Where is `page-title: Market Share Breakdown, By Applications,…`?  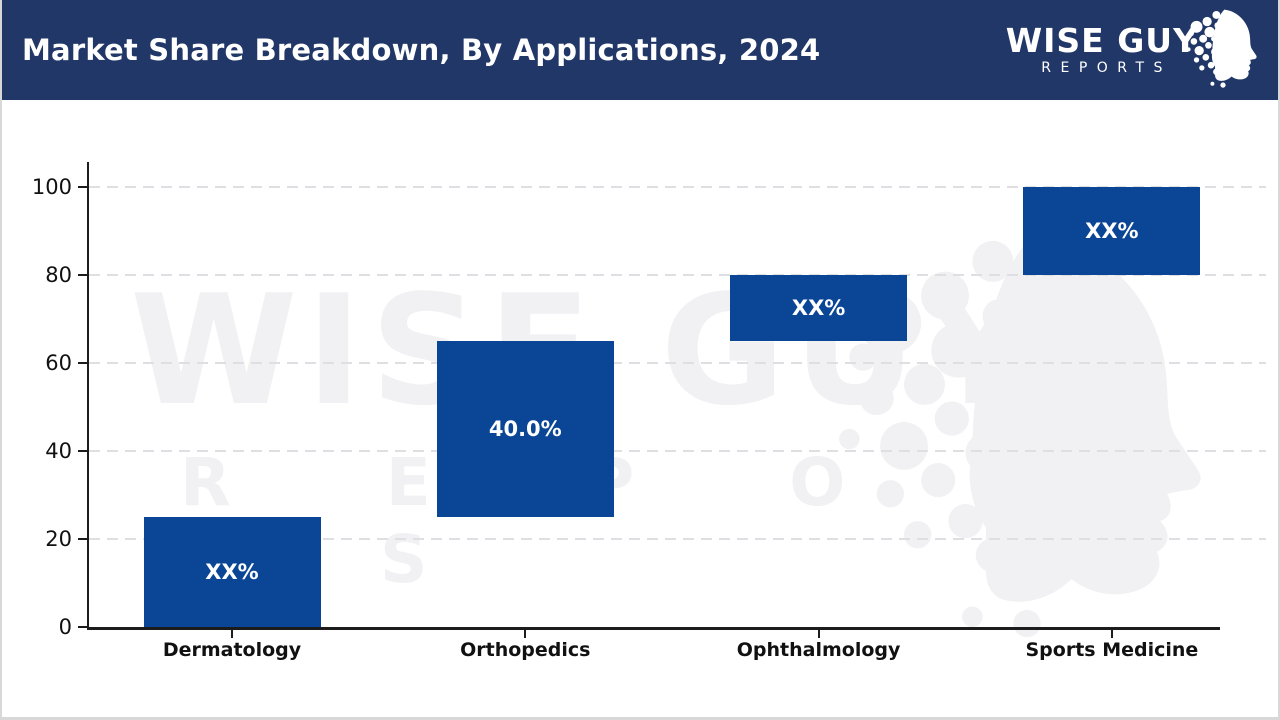
page-title: Market Share Breakdown, By Applications,… is located at coordinates (421, 50).